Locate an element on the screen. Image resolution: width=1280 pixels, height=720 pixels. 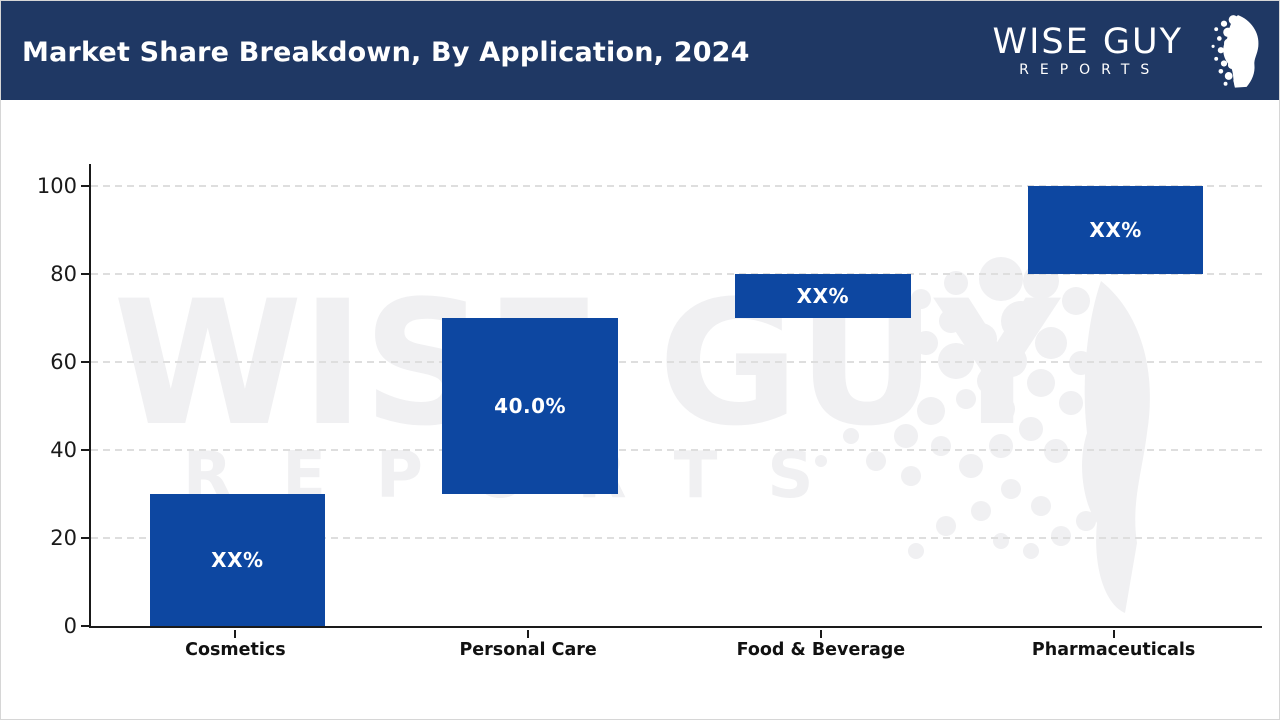
logo-wordmark: WISE GUY is located at coordinates (1087, 42).